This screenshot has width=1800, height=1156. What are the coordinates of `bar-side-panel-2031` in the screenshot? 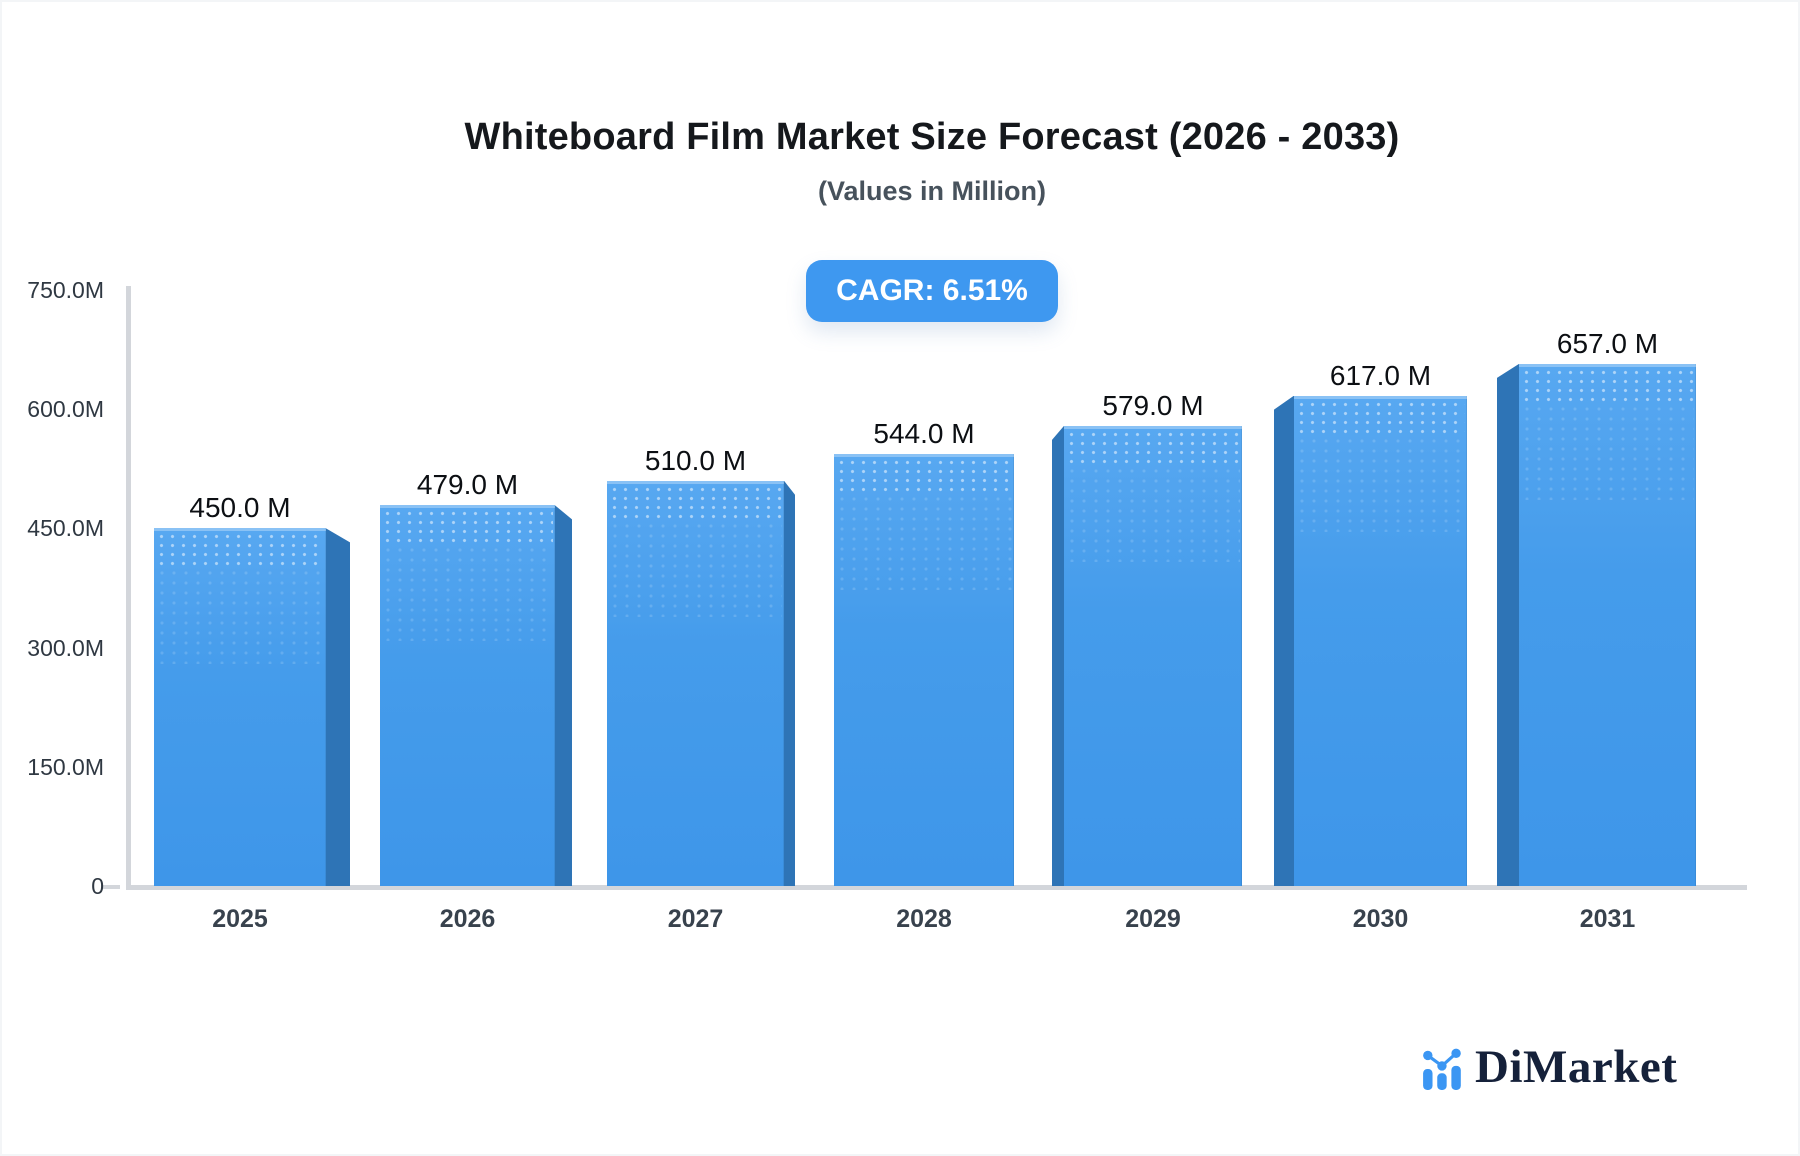 It's located at (1508, 624).